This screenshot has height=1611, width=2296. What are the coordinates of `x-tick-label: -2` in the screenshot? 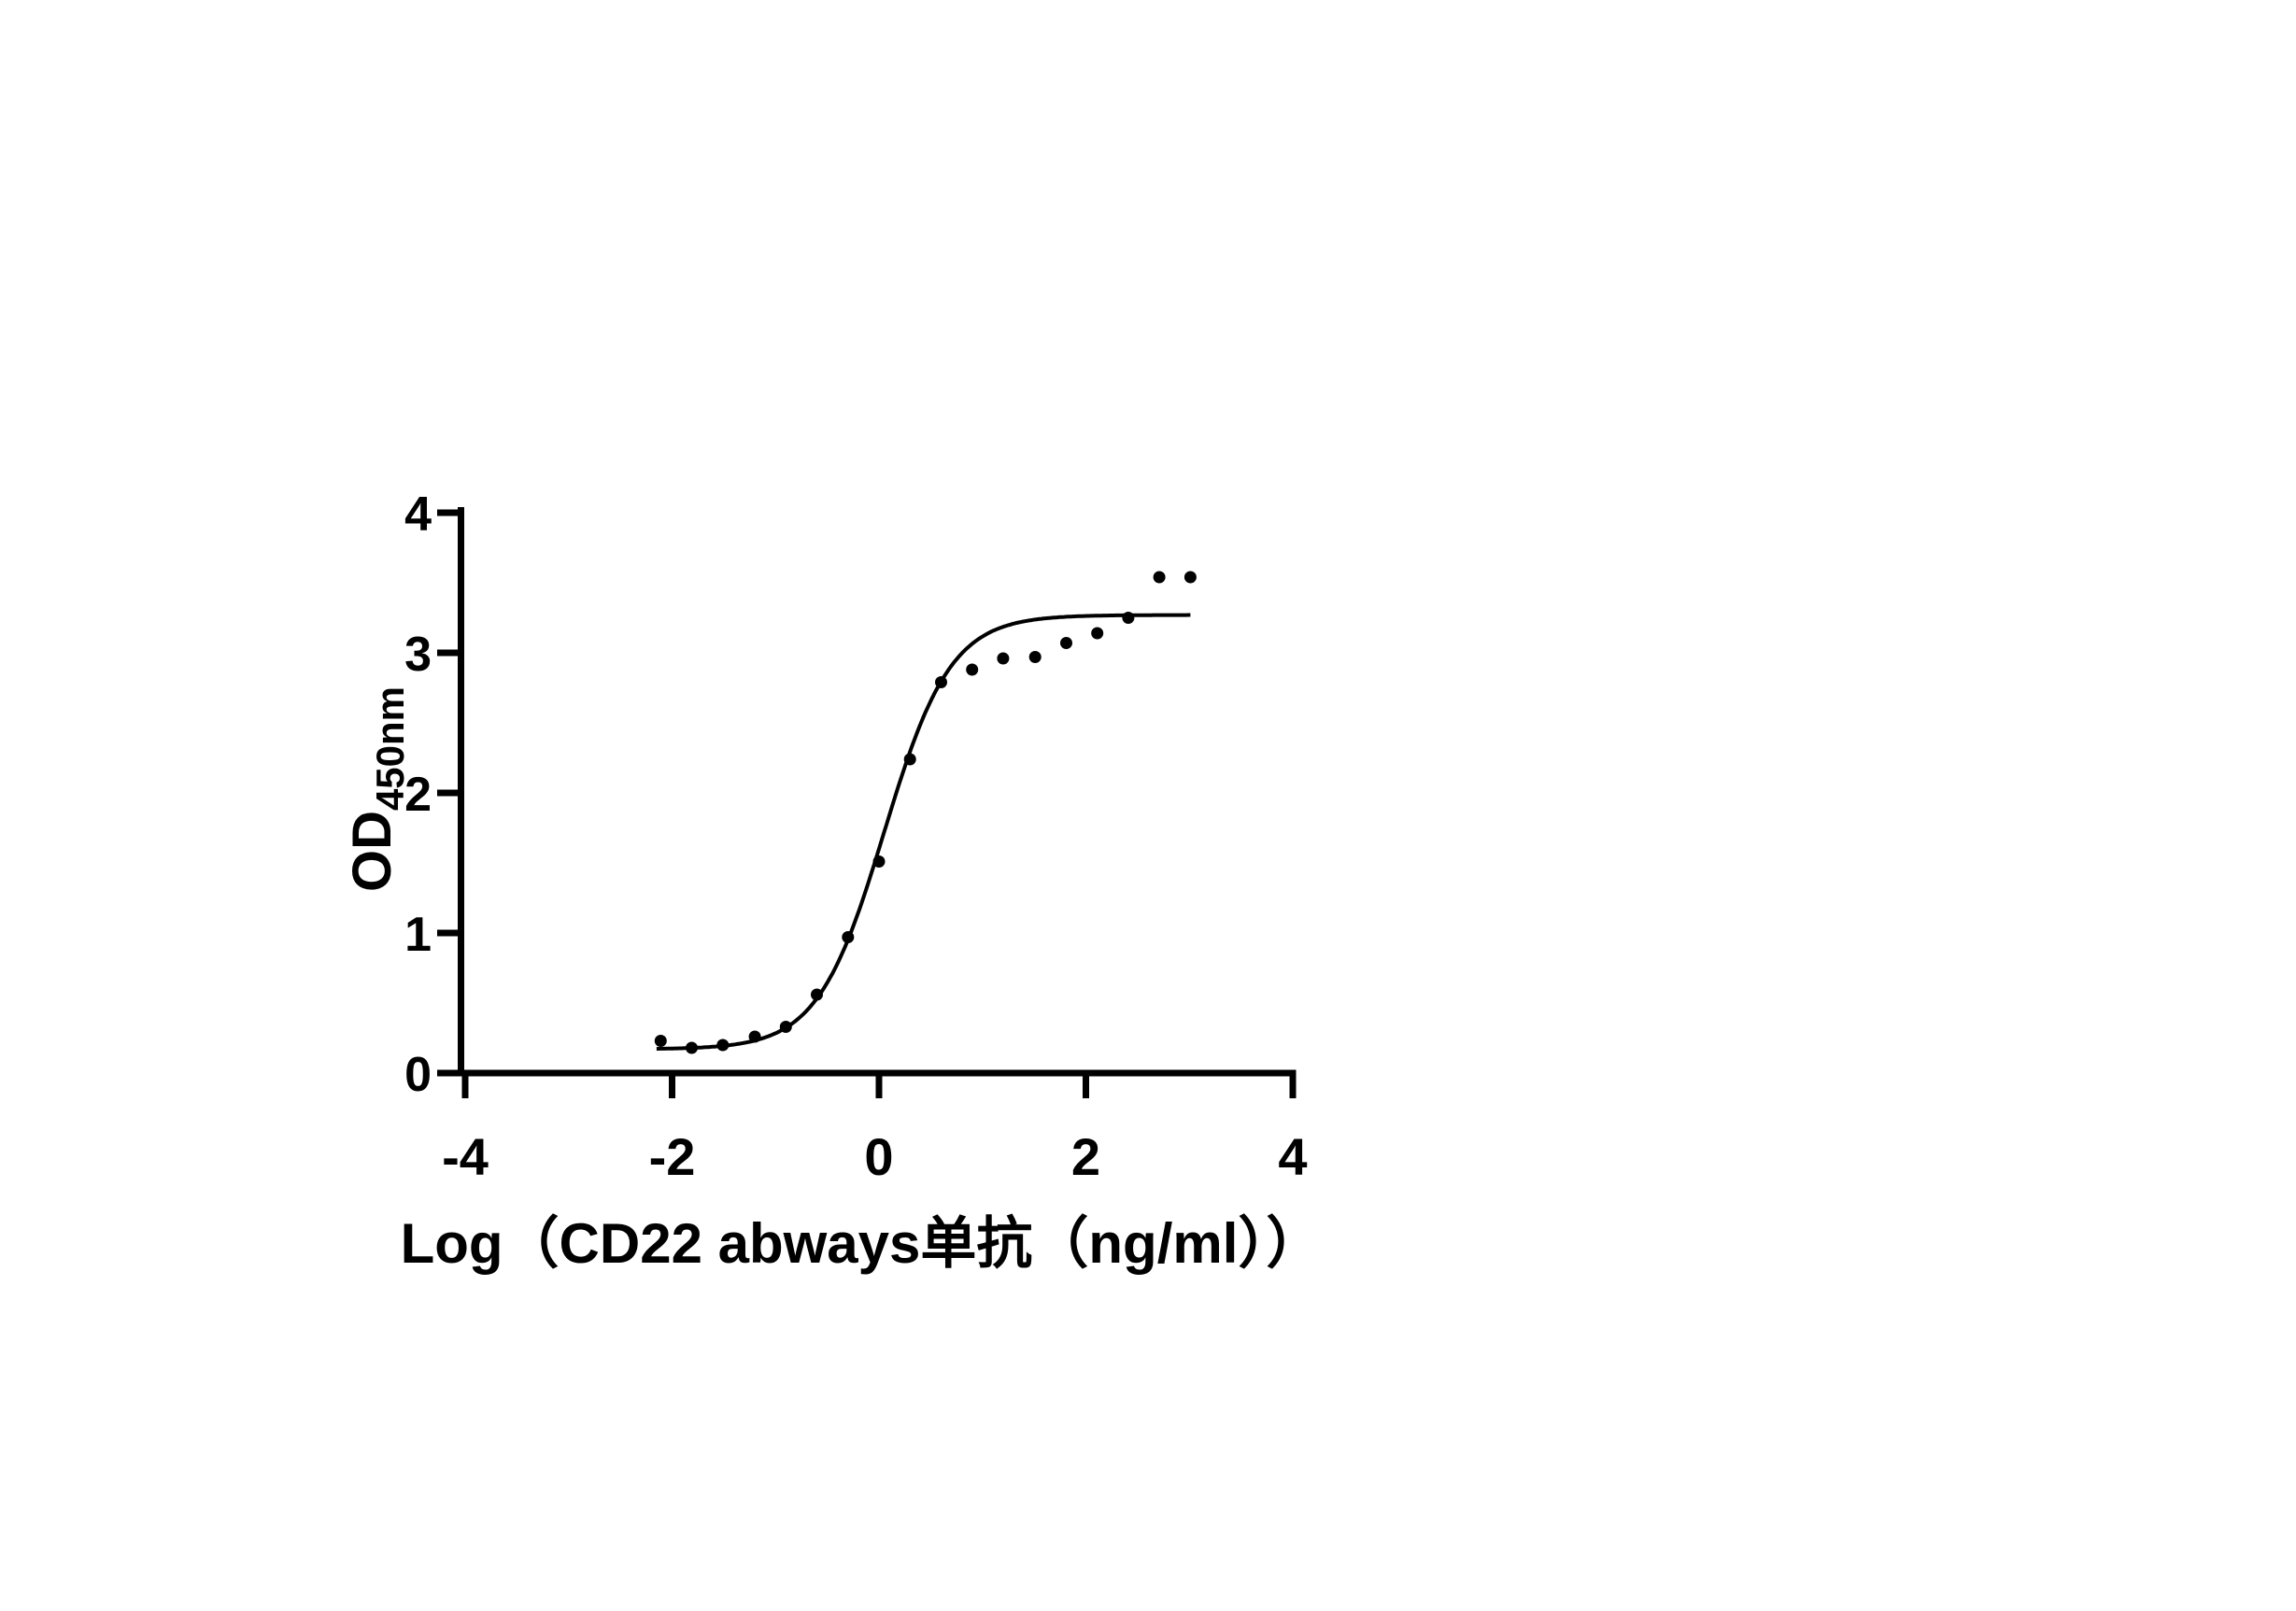 It's located at (672, 1156).